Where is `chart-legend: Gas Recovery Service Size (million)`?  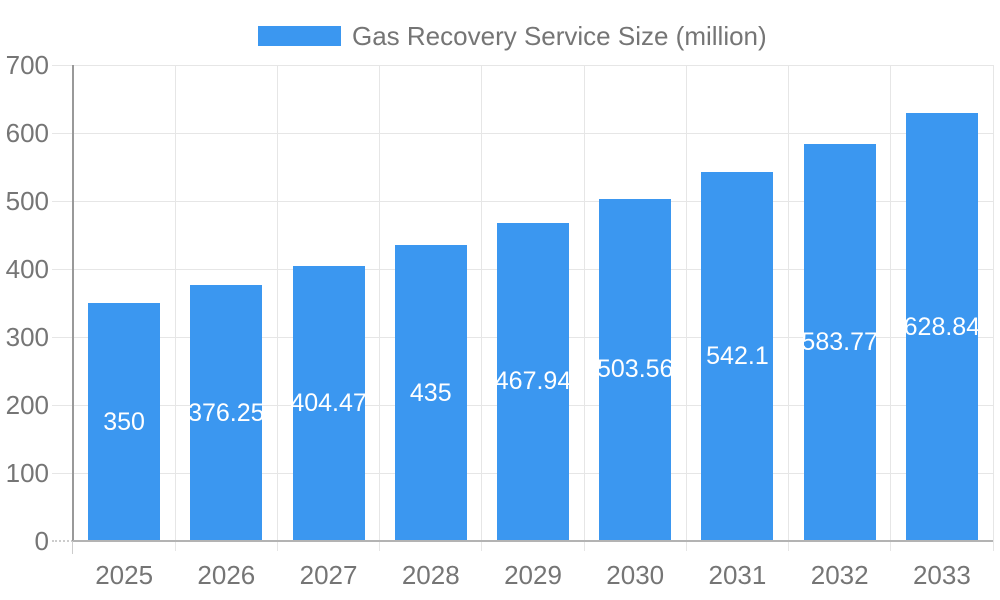
chart-legend: Gas Recovery Service Size (million) is located at coordinates (512, 36).